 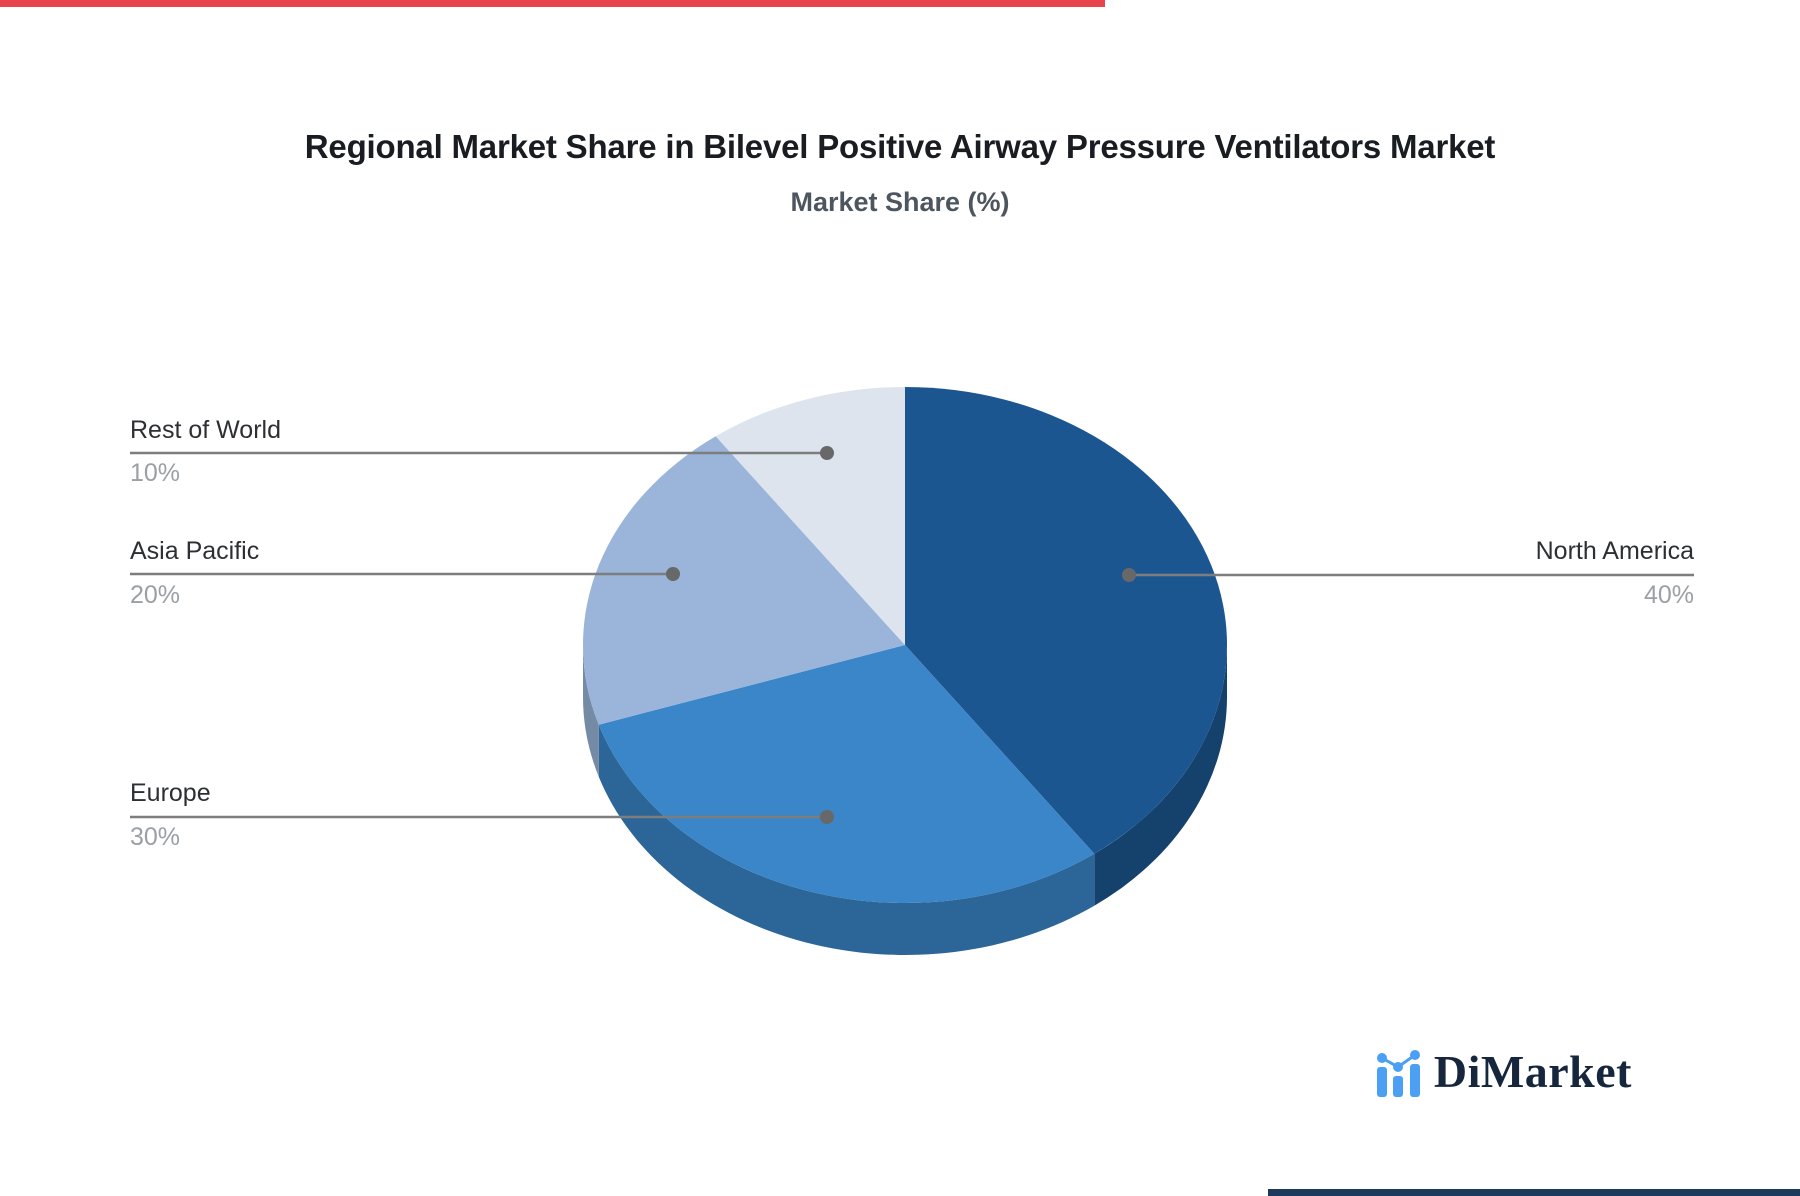 I want to click on pie-slice-side-asia-pacific, so click(x=591, y=711).